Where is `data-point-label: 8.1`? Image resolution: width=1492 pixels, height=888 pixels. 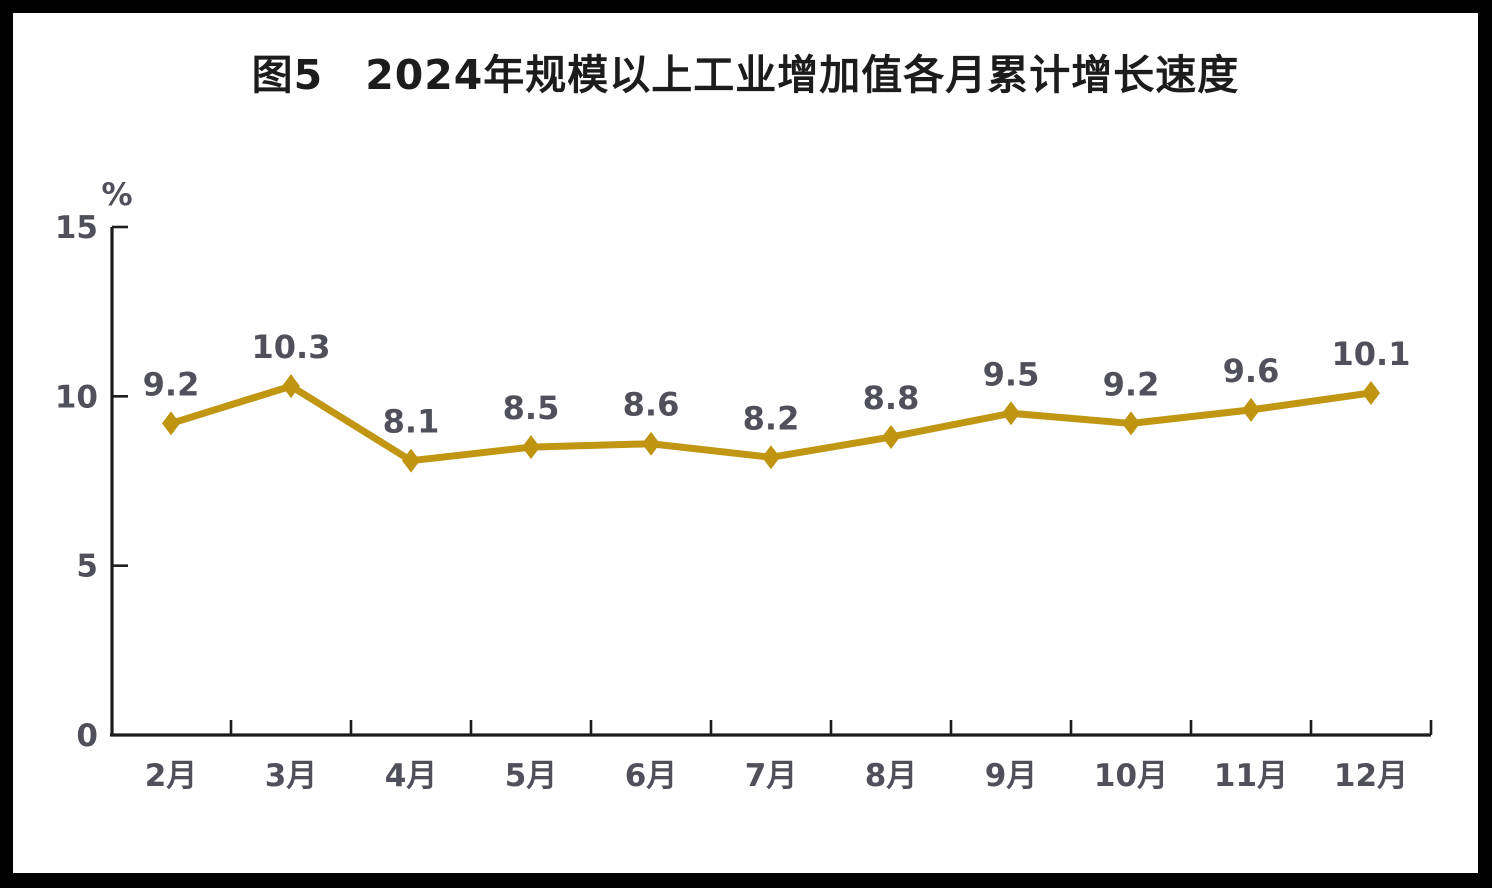
data-point-label: 8.1 is located at coordinates (411, 422).